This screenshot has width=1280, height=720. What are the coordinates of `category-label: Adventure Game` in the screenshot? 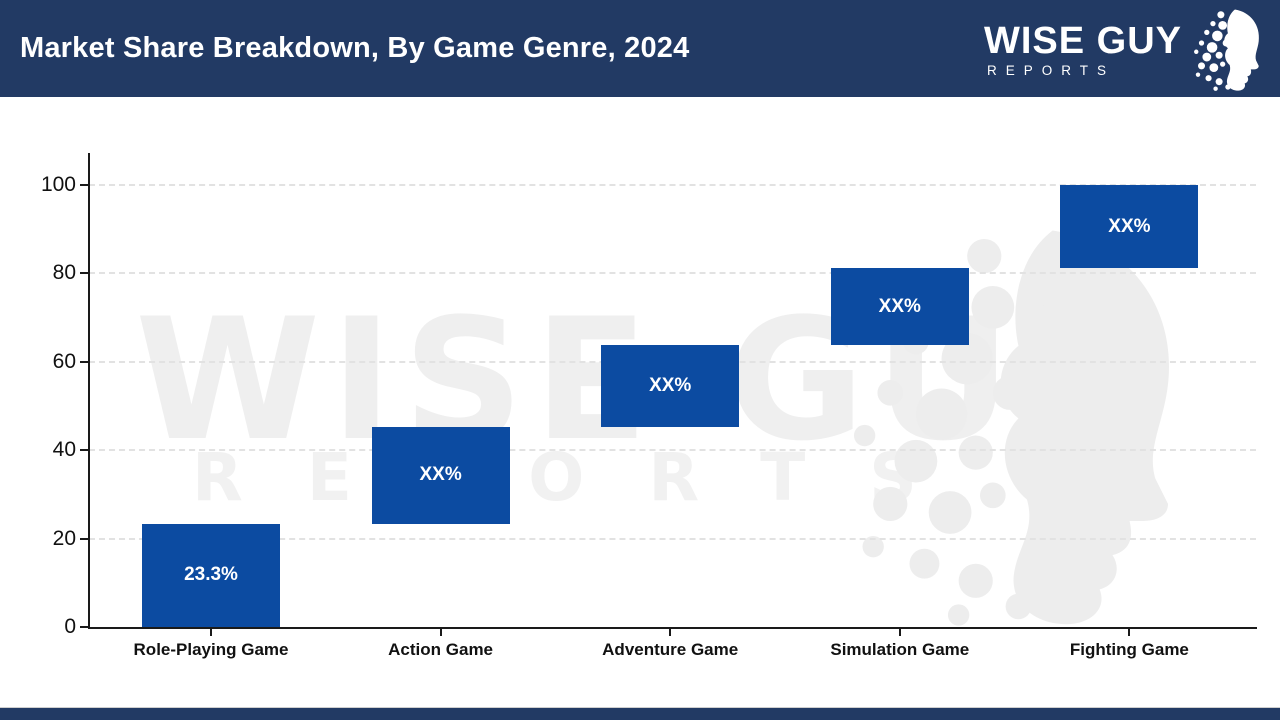 It's located at (670, 649).